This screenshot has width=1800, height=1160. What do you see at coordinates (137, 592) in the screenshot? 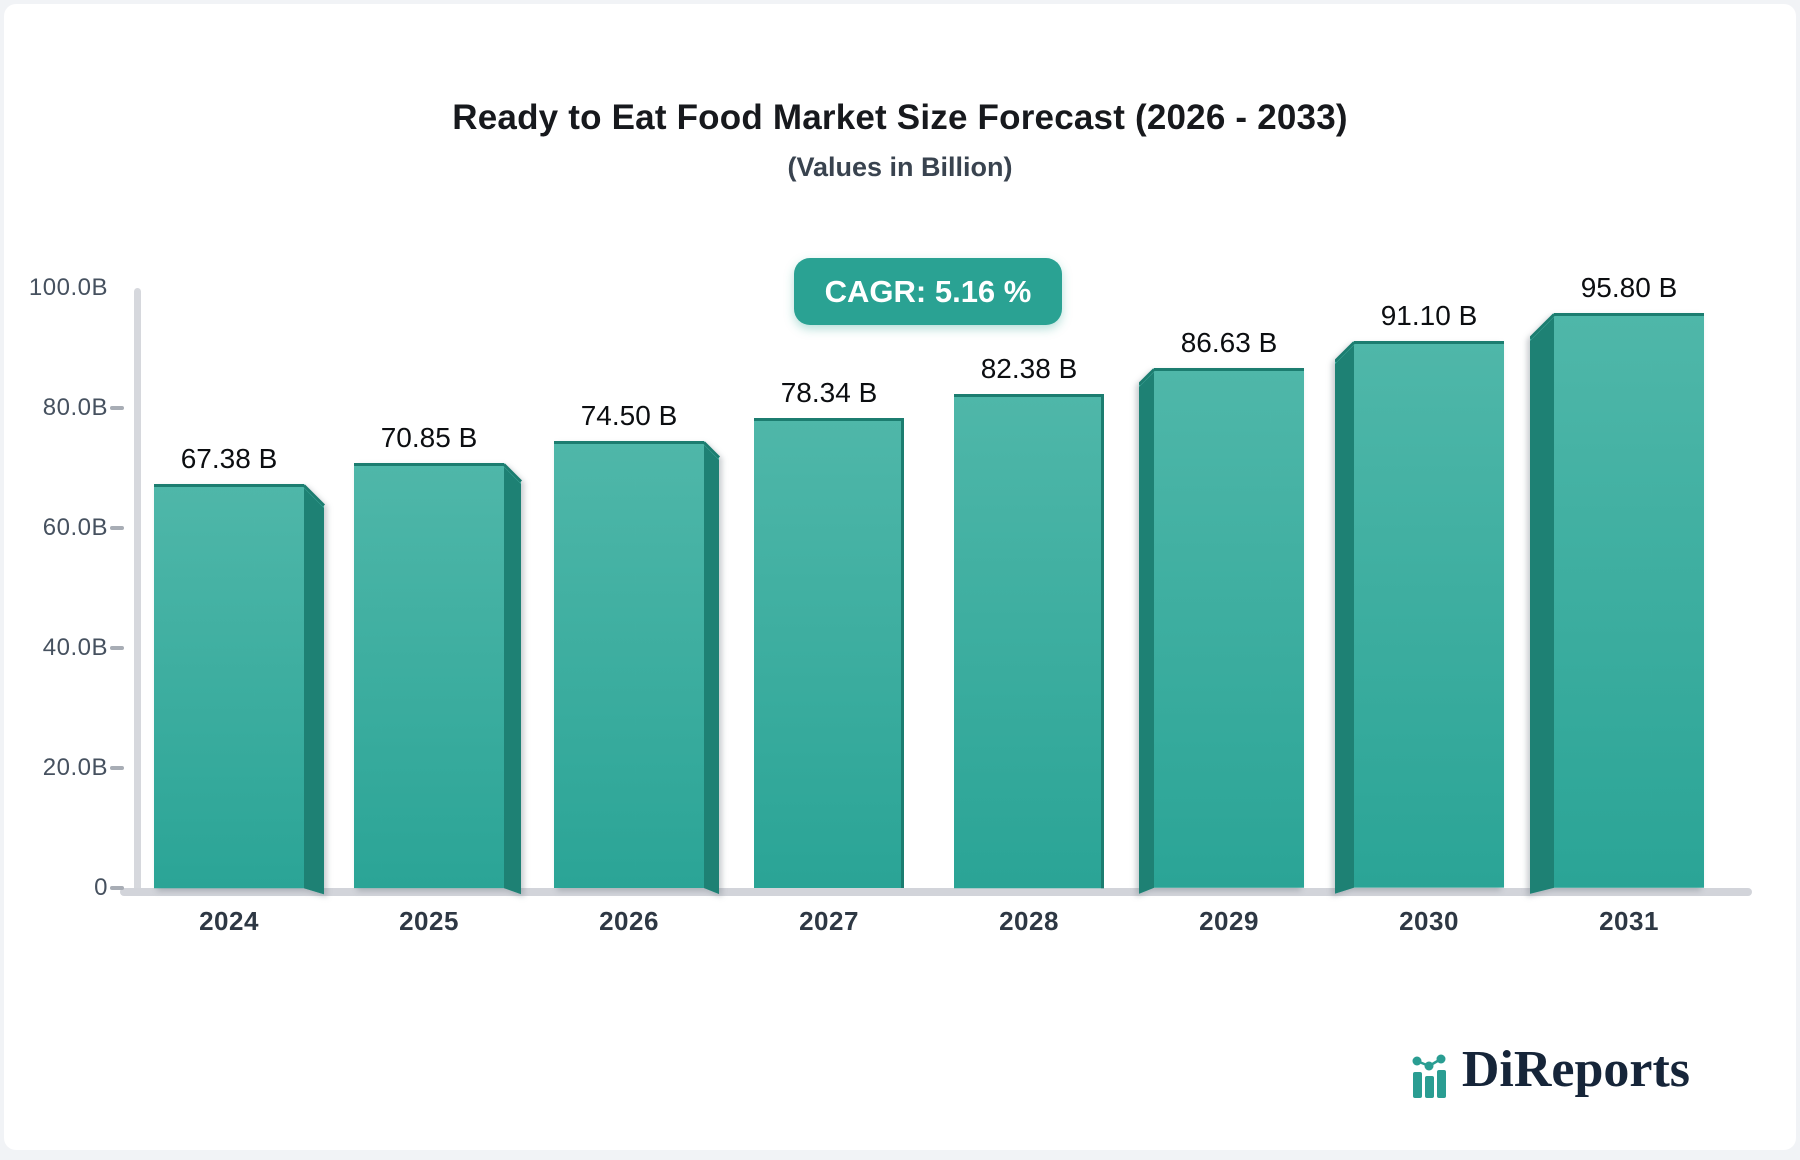
I see `y-axis-line` at bounding box center [137, 592].